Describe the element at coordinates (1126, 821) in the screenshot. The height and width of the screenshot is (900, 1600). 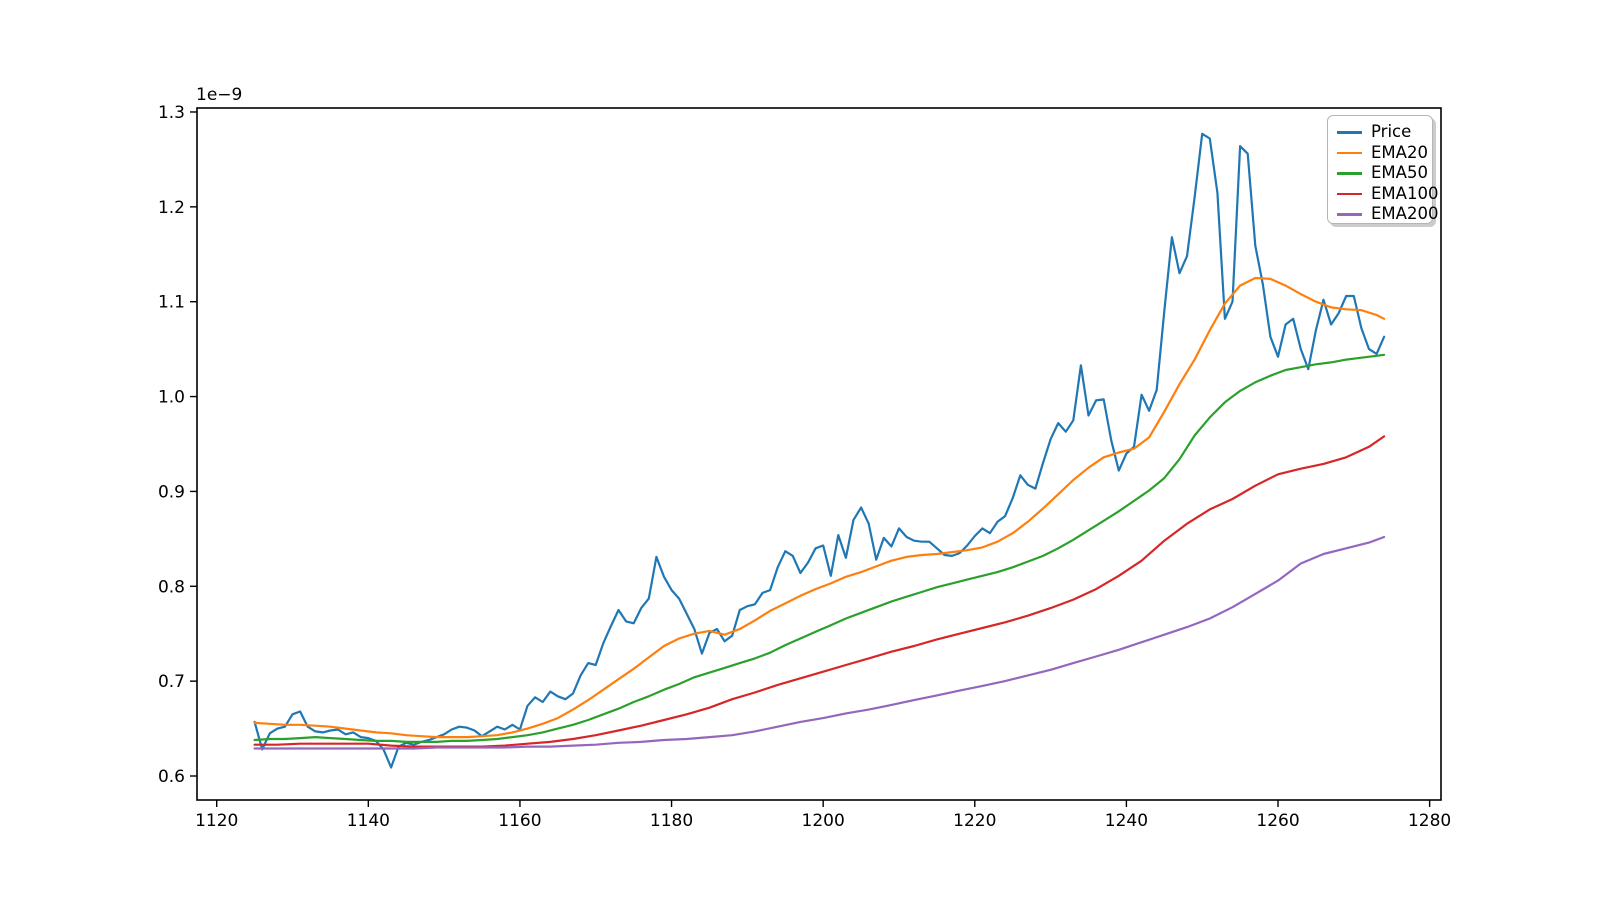
I see `x-tick-label: 1240` at that location.